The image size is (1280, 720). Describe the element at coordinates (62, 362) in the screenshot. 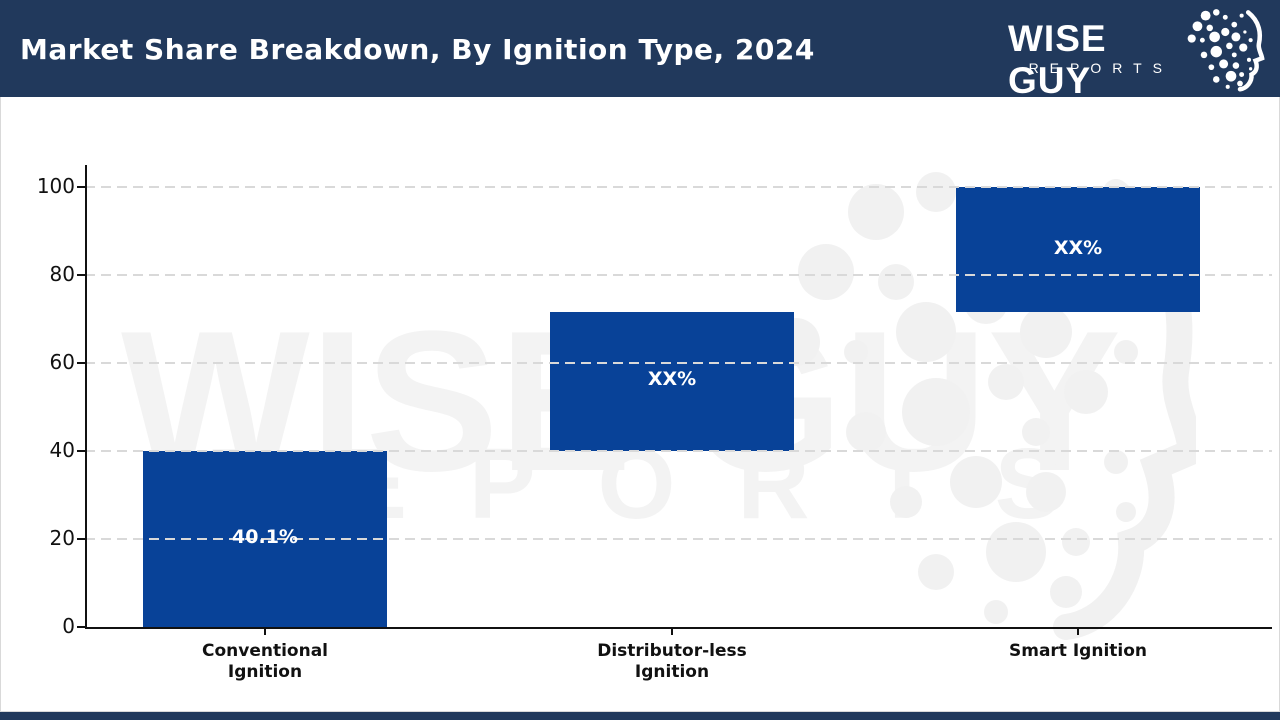

I see `y-tick-label: 60` at that location.